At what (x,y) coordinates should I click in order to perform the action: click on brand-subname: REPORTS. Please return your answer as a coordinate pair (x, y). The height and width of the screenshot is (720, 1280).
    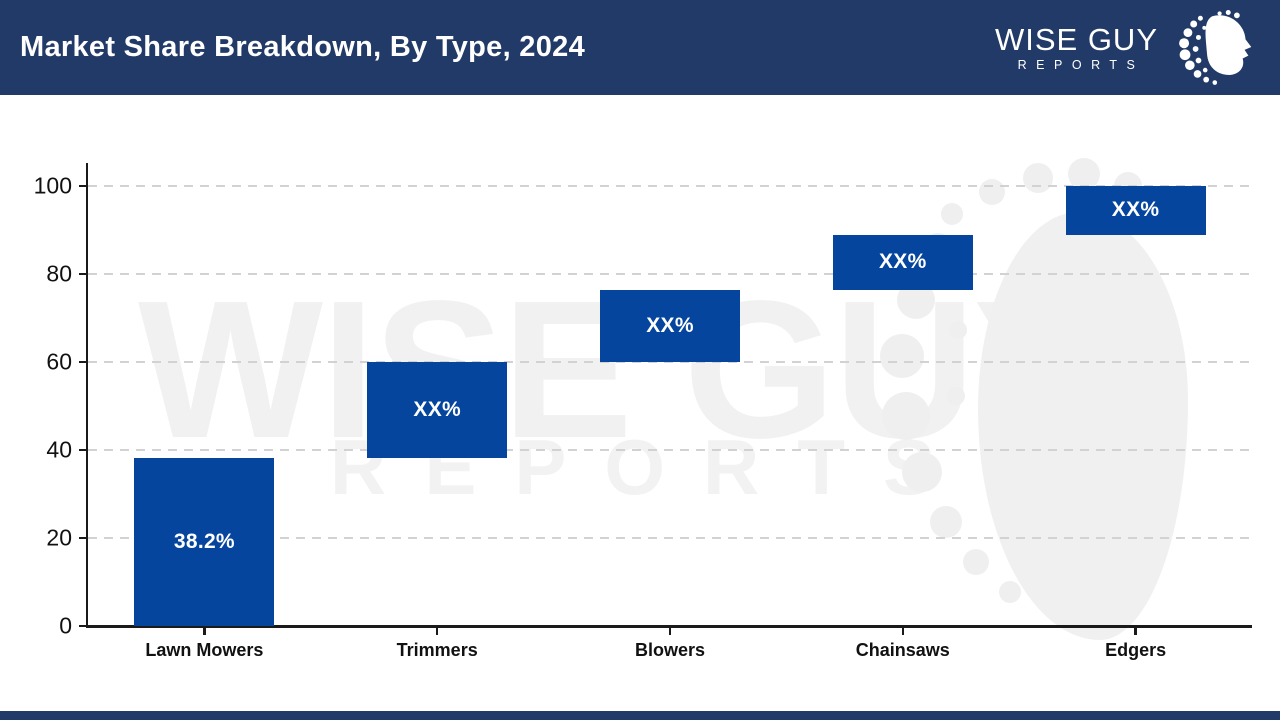
    Looking at the image, I should click on (1081, 64).